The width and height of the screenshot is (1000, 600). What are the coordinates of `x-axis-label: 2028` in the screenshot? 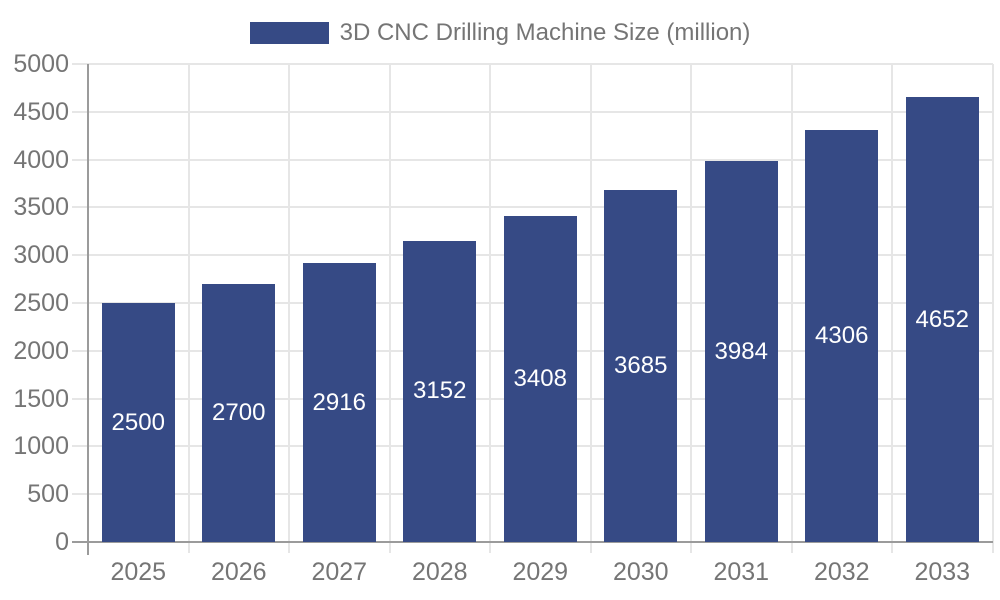 It's located at (439, 572).